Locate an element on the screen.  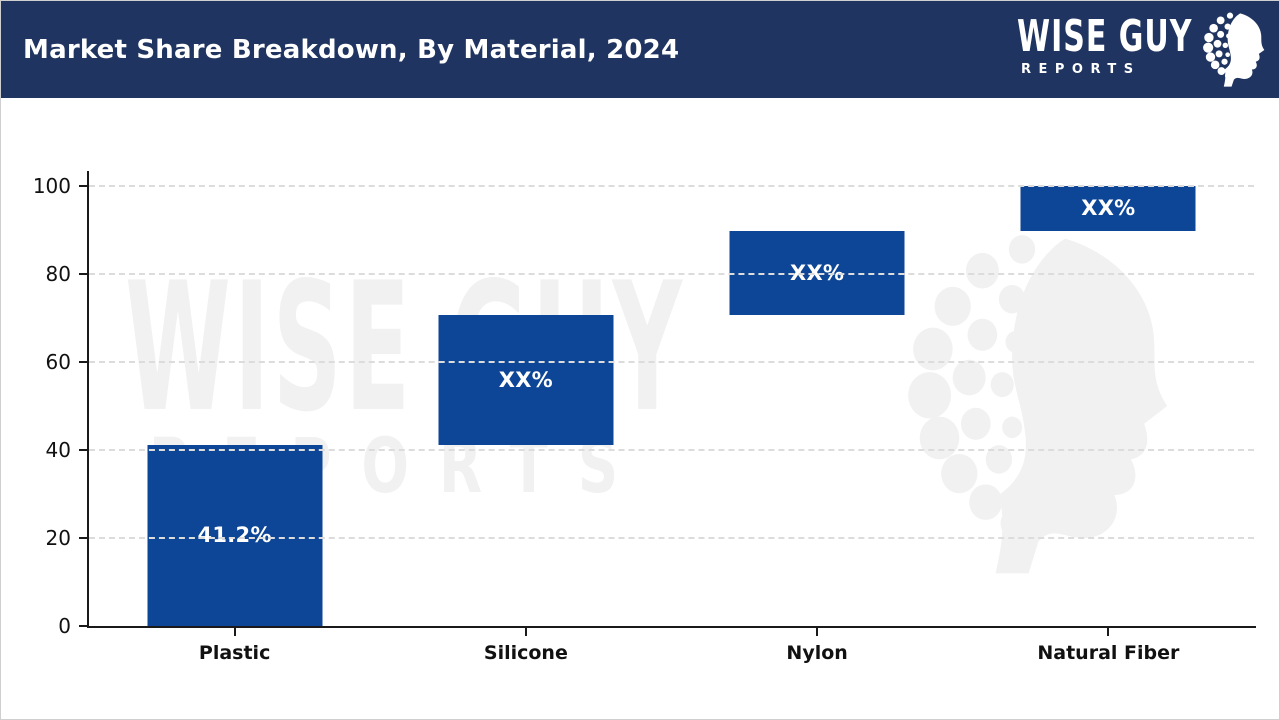
y-tick-label: 60 is located at coordinates (58, 362).